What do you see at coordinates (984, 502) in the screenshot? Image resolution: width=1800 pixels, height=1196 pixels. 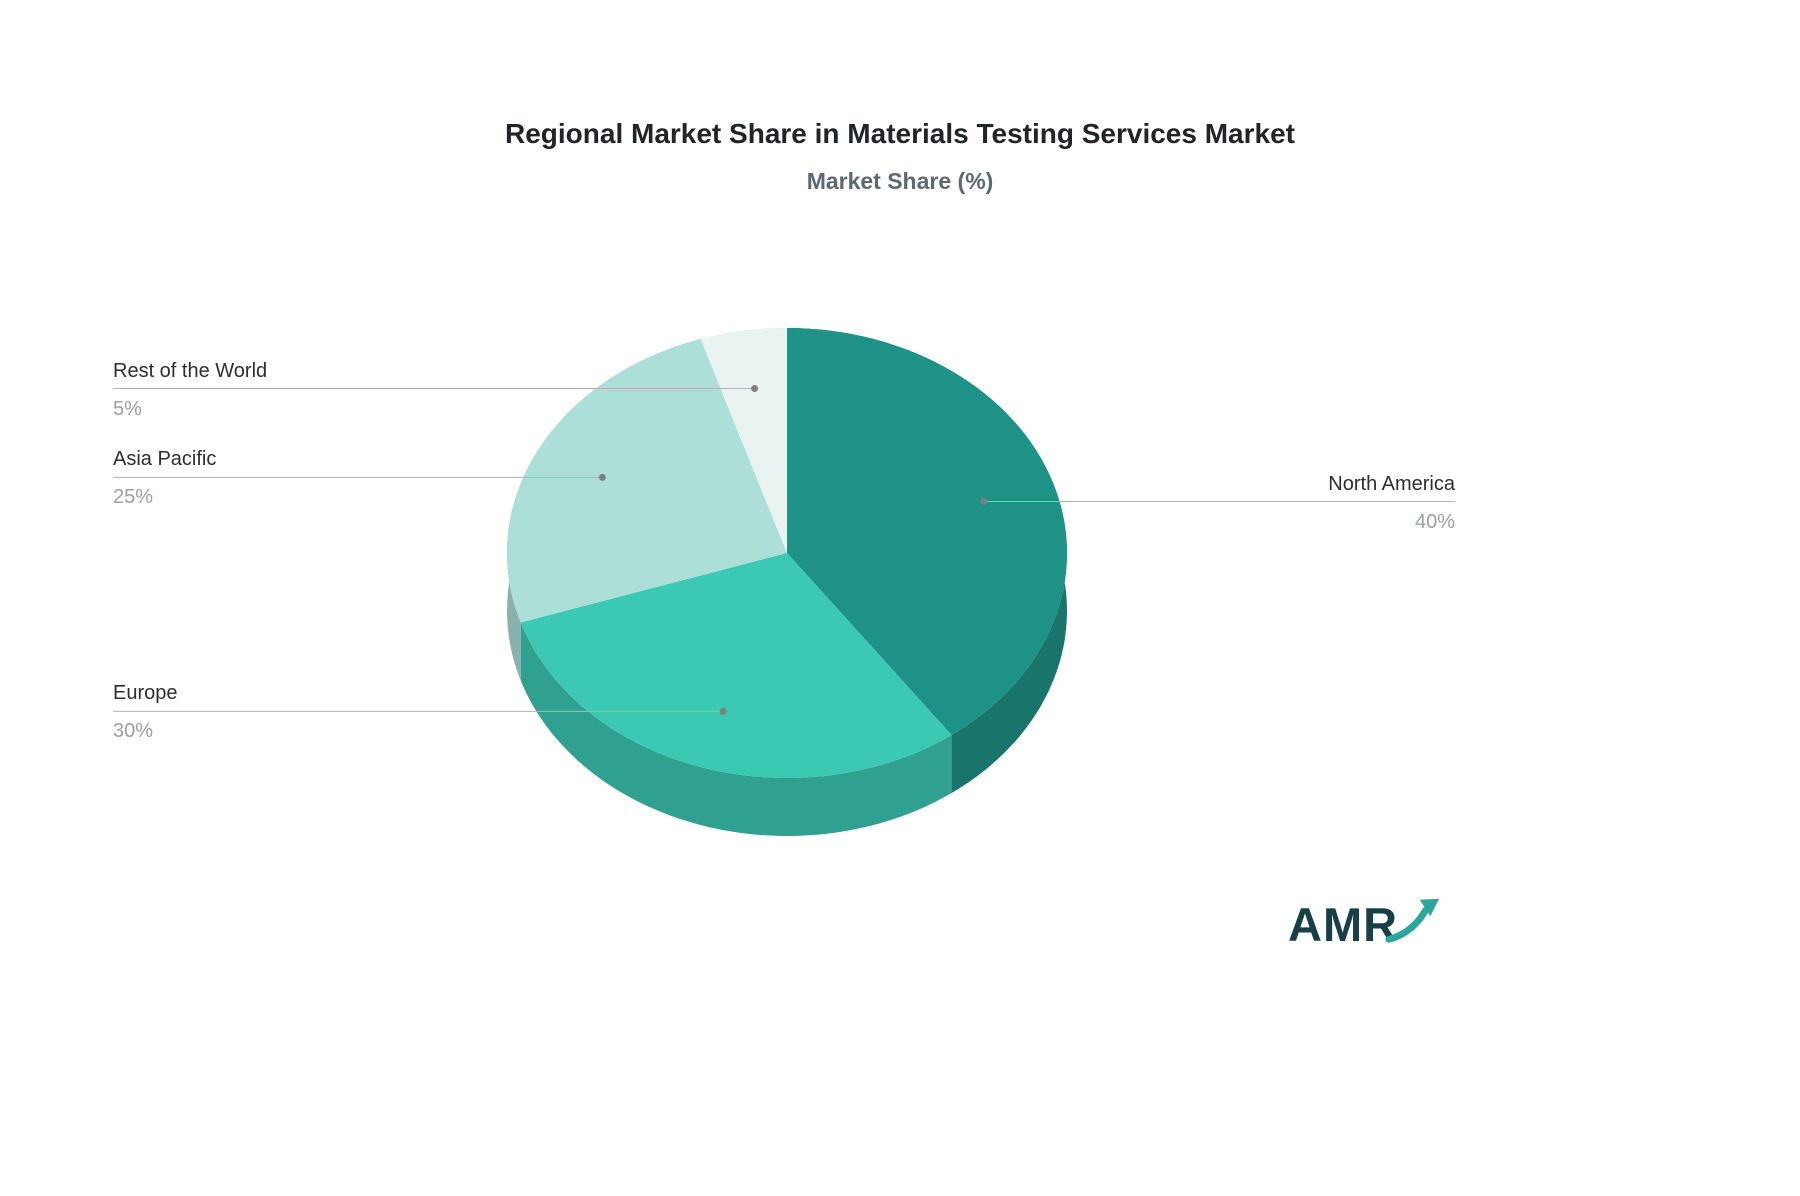 I see `leader-dot-north-america` at bounding box center [984, 502].